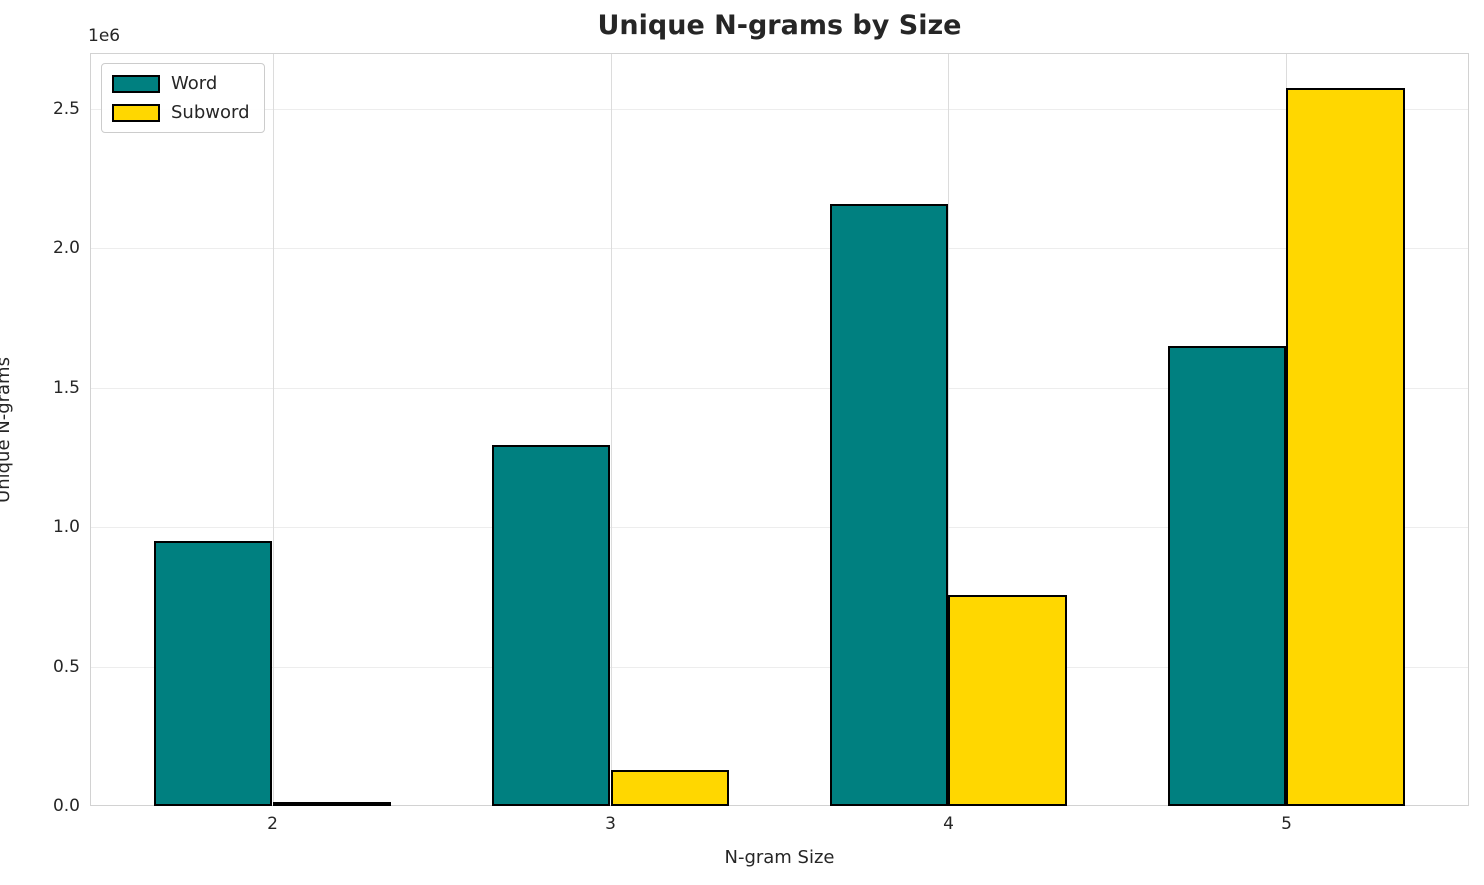 The image size is (1484, 885). What do you see at coordinates (183, 98) in the screenshot?
I see `legend: Word Subword` at bounding box center [183, 98].